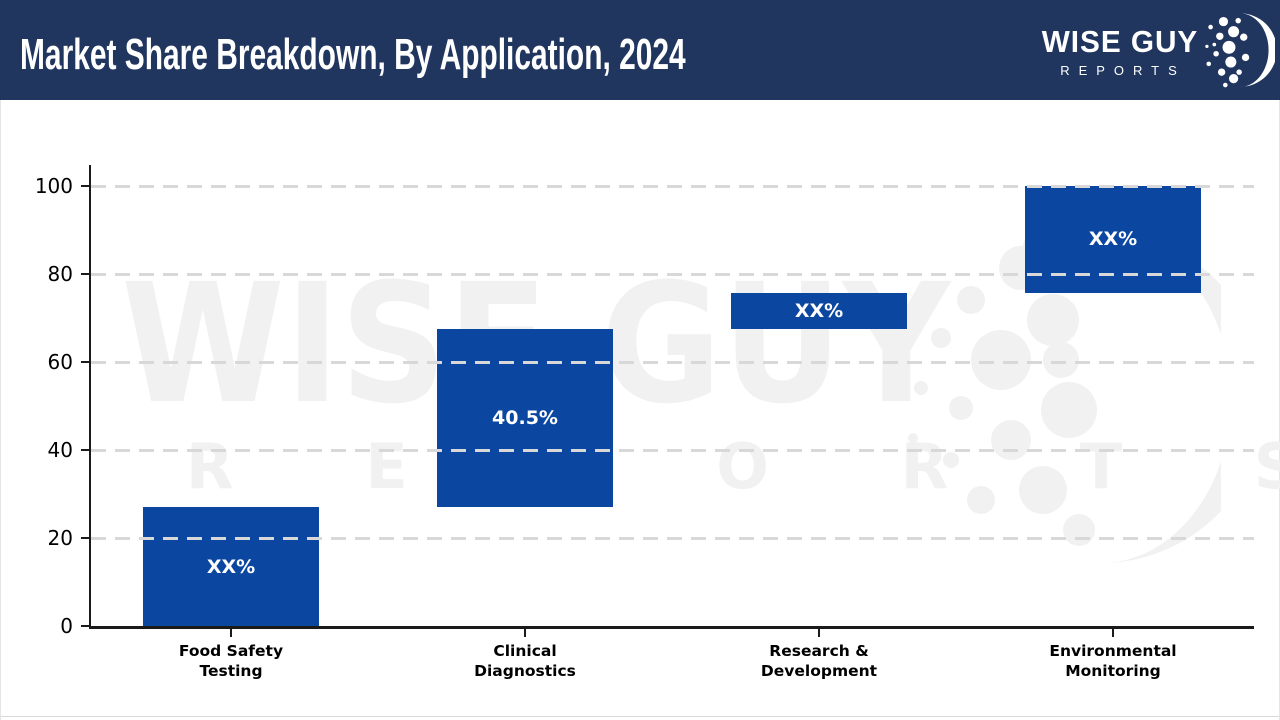 This screenshot has height=720, width=1280. Describe the element at coordinates (231, 633) in the screenshot. I see `x-tick-food-safety-testing` at that location.